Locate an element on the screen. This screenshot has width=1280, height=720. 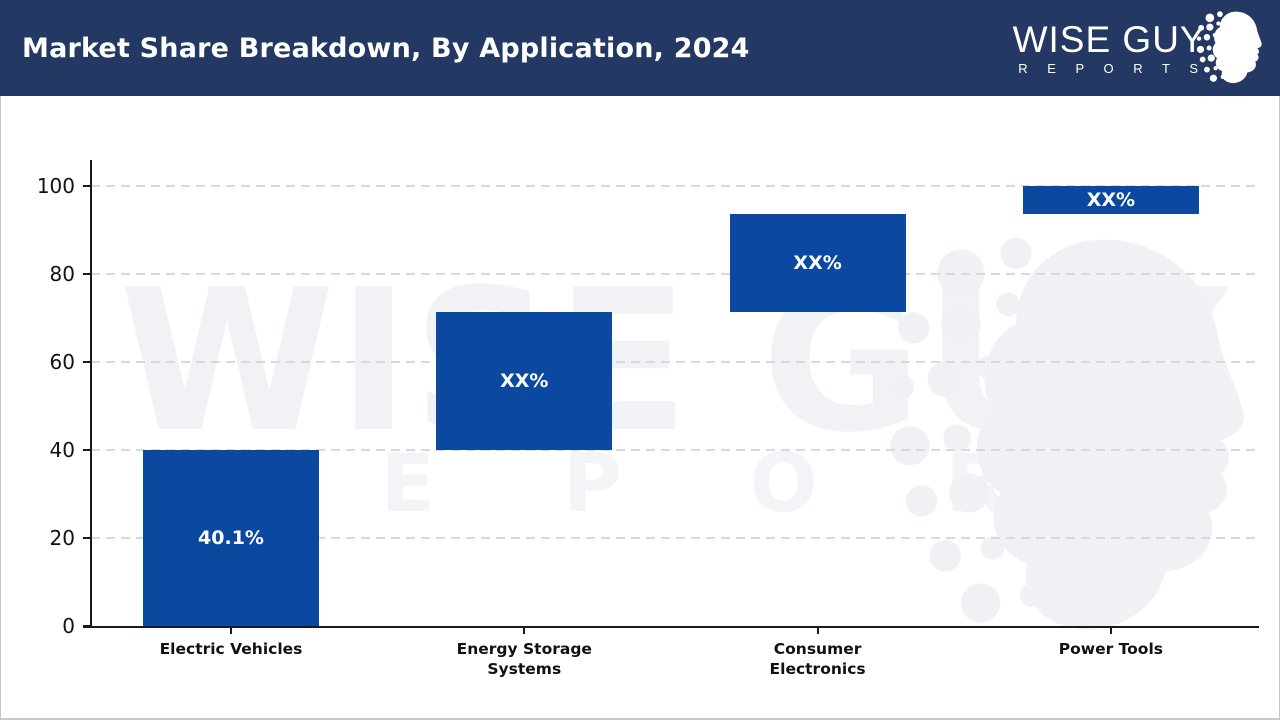
dotted-head-profile-icon is located at coordinates (1230, 48).